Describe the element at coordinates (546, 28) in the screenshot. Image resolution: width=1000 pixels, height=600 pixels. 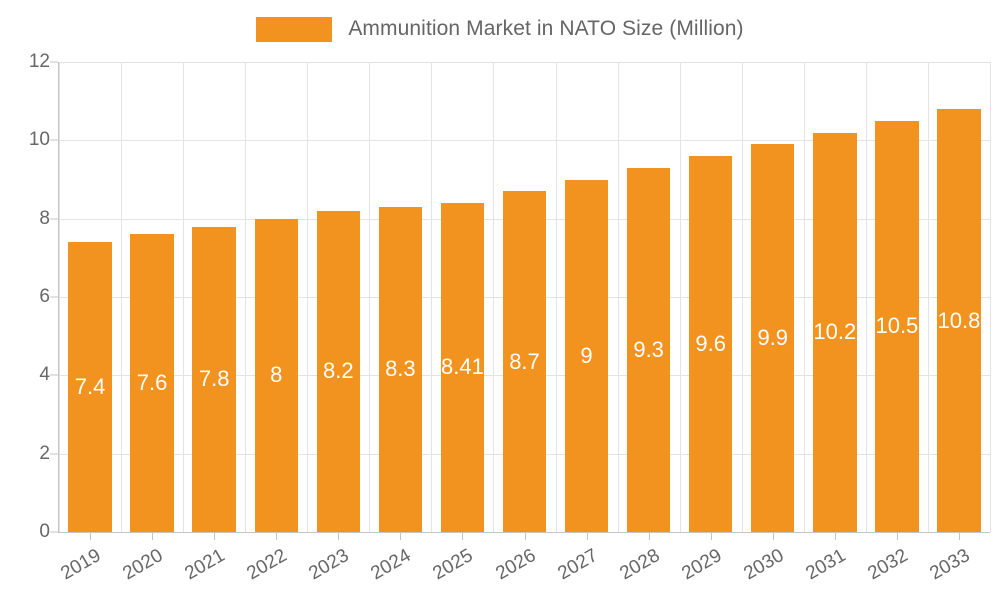
I see `legend-label: Ammunition Market in NATO Size (Million)` at that location.